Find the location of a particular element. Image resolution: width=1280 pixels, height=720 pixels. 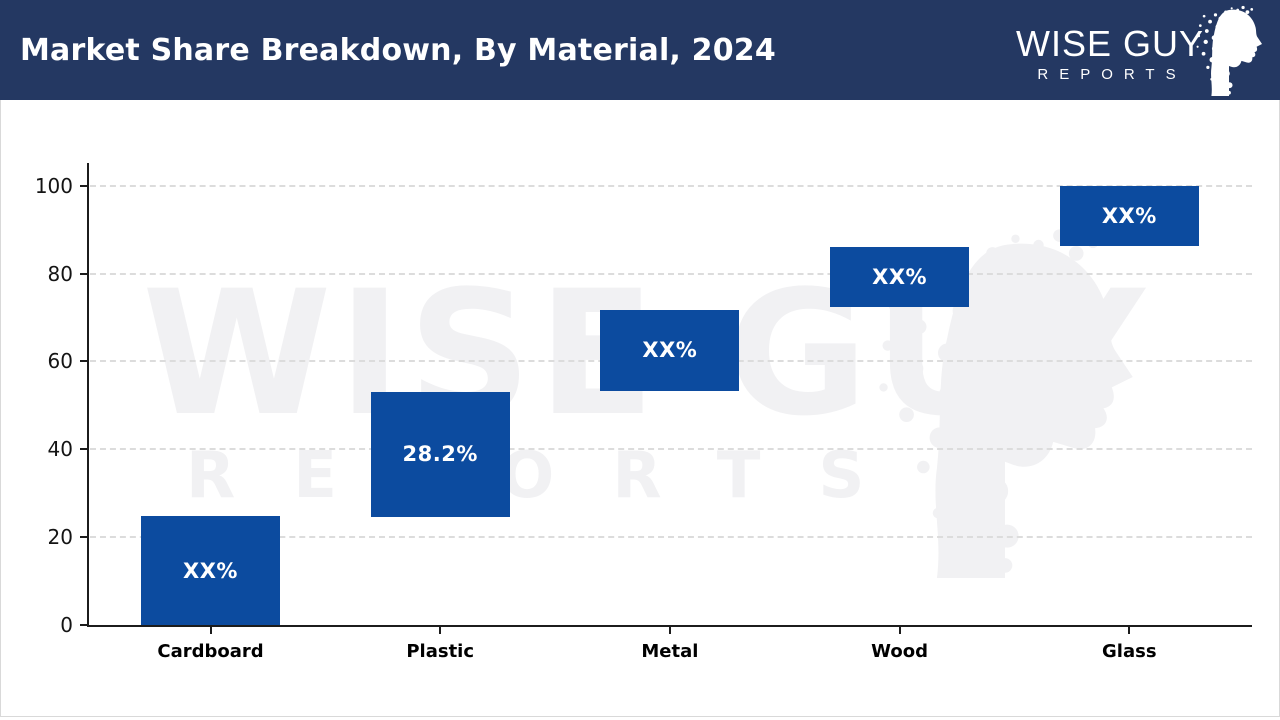

bar-wood: XX% is located at coordinates (900, 276).